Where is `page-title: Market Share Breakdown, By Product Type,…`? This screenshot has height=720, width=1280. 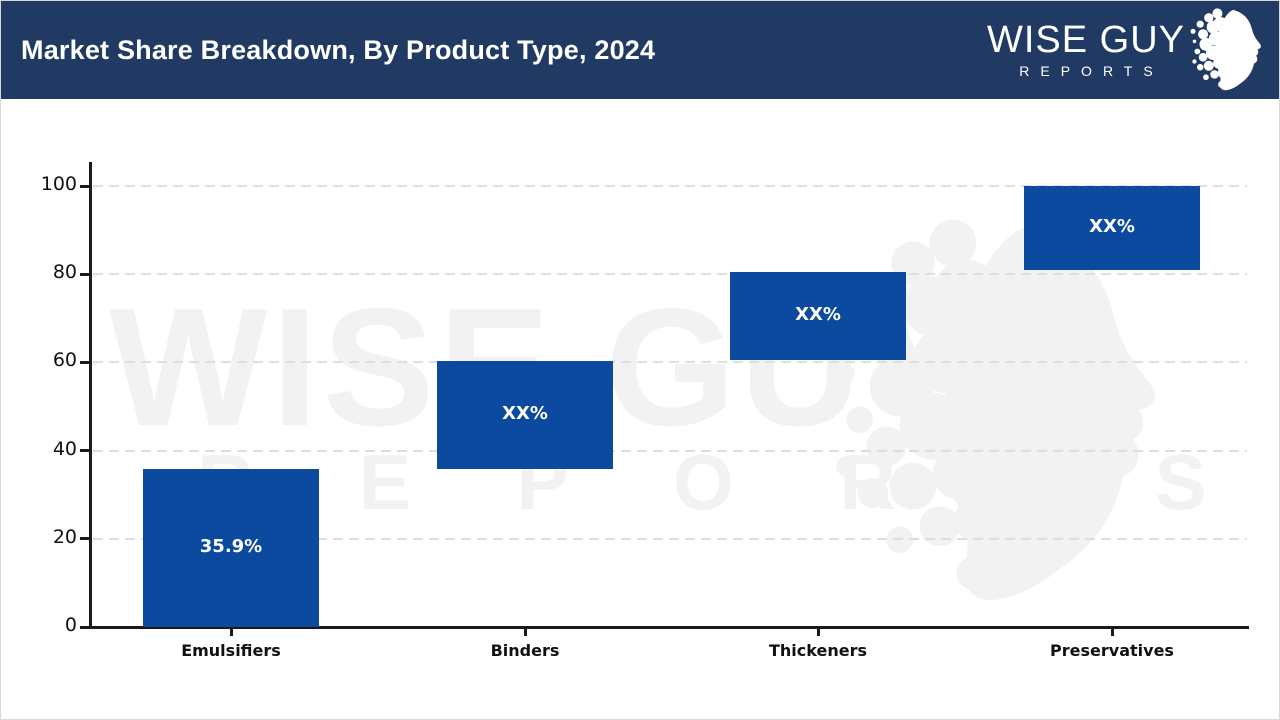 page-title: Market Share Breakdown, By Product Type,… is located at coordinates (338, 49).